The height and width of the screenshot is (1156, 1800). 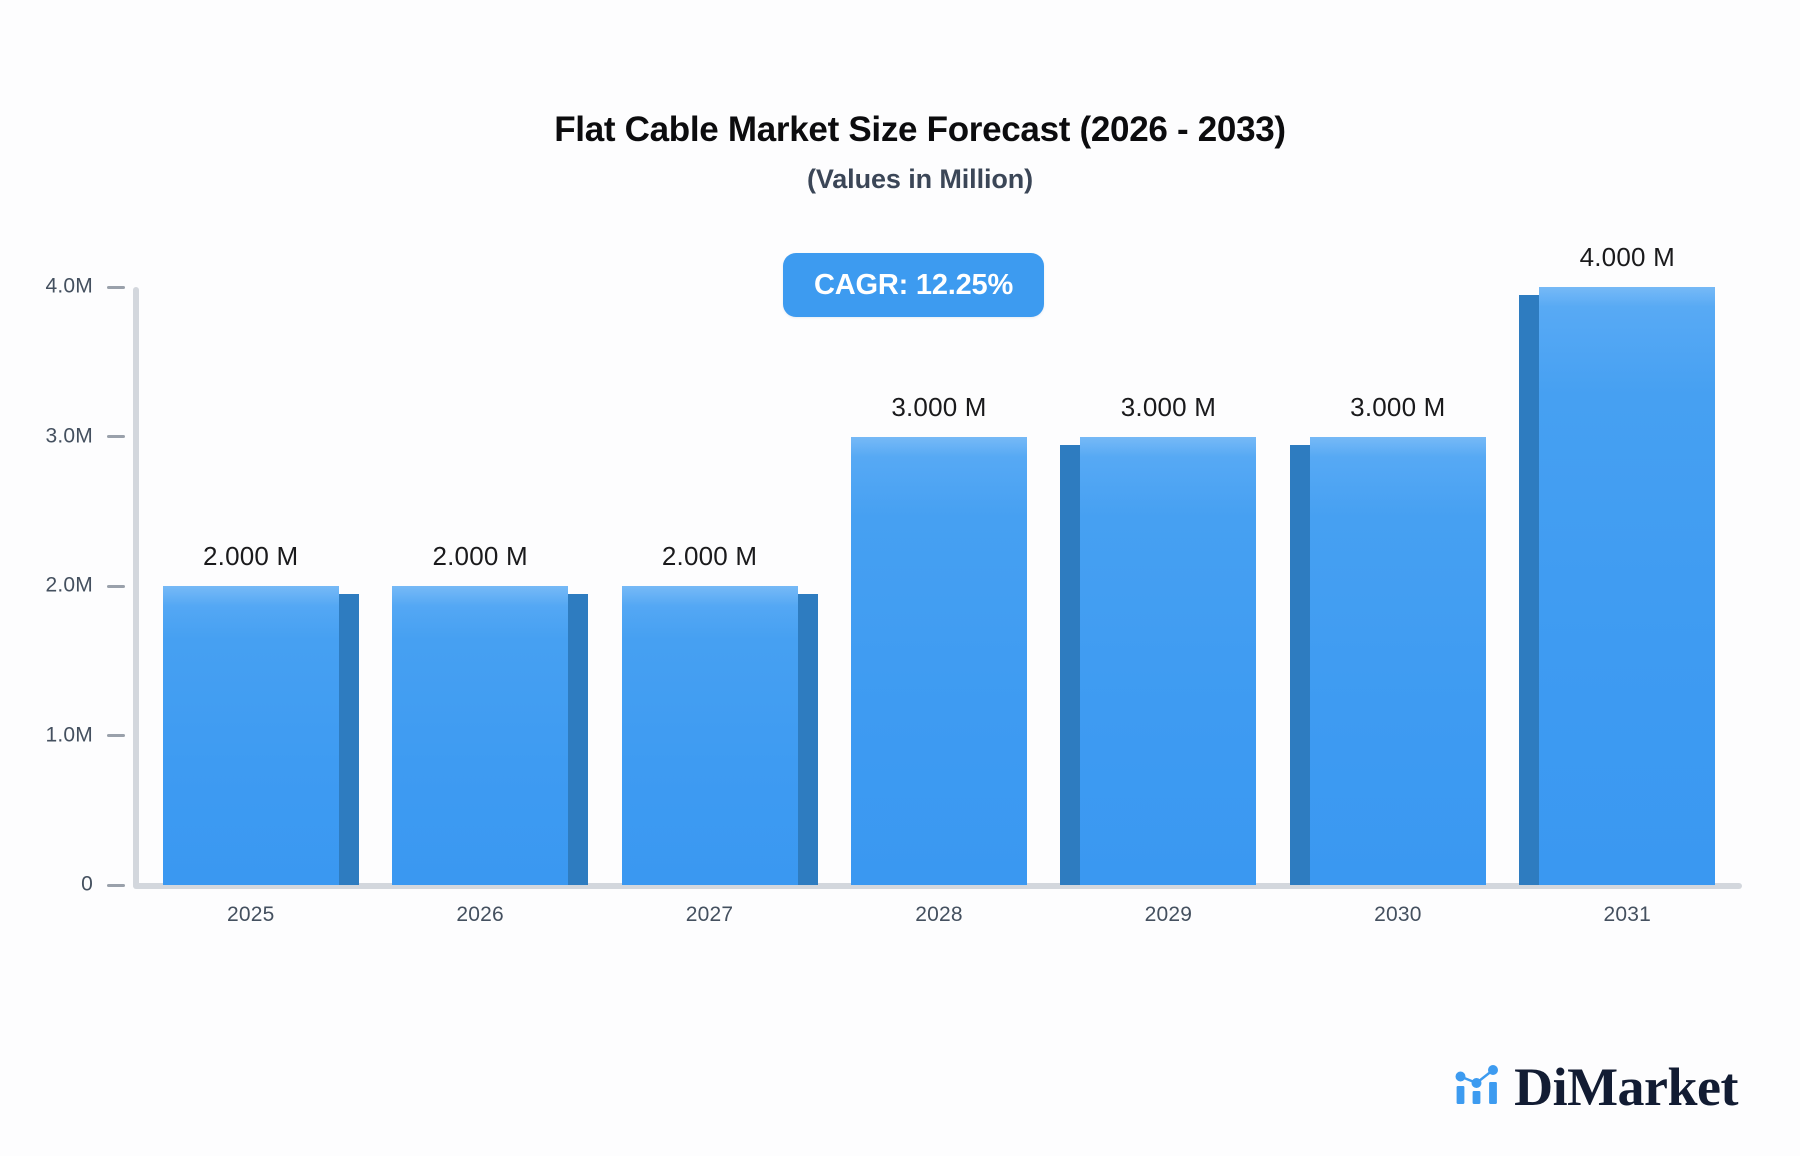 I want to click on x-axis-line, so click(x=937, y=886).